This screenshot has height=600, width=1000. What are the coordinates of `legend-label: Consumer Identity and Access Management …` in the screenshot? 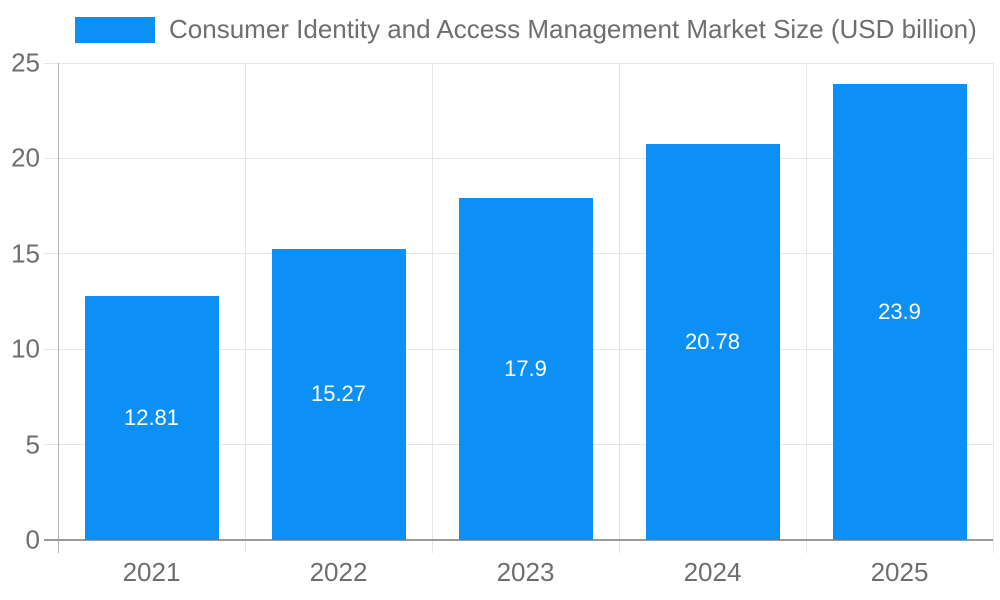 It's located at (573, 29).